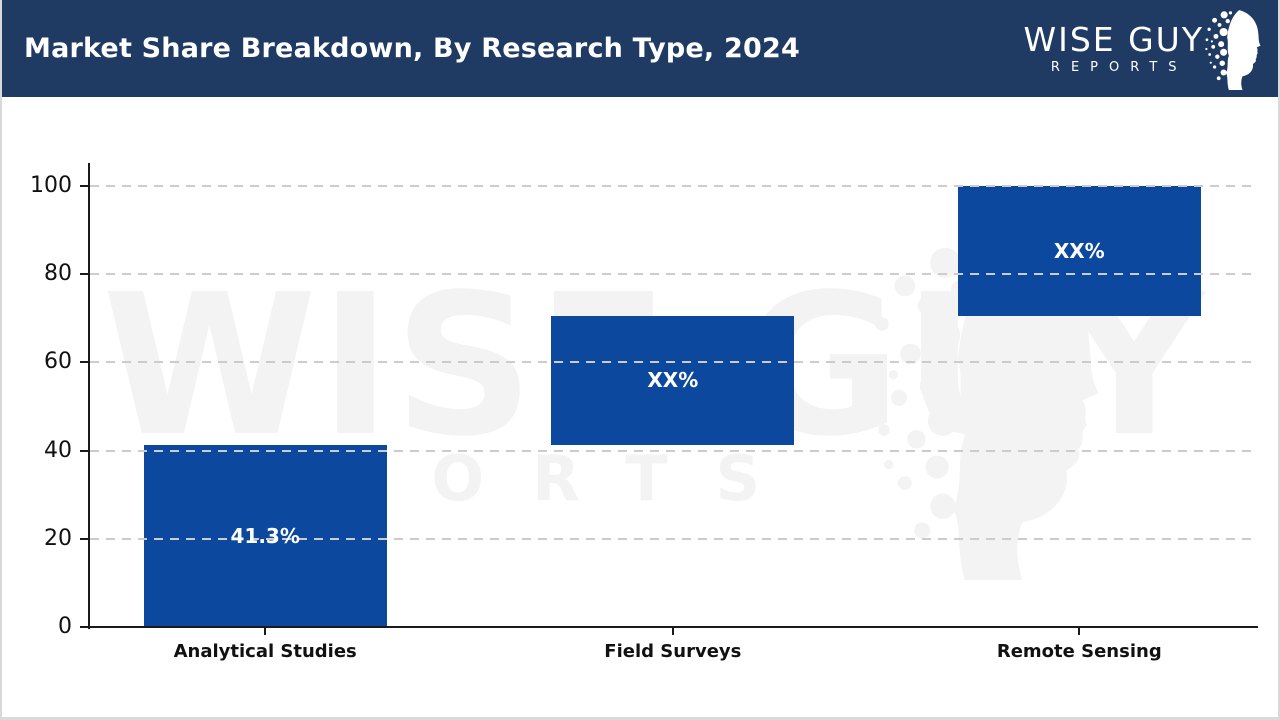 Image resolution: width=1280 pixels, height=720 pixels. I want to click on bar-value-label: 41.3%, so click(265, 535).